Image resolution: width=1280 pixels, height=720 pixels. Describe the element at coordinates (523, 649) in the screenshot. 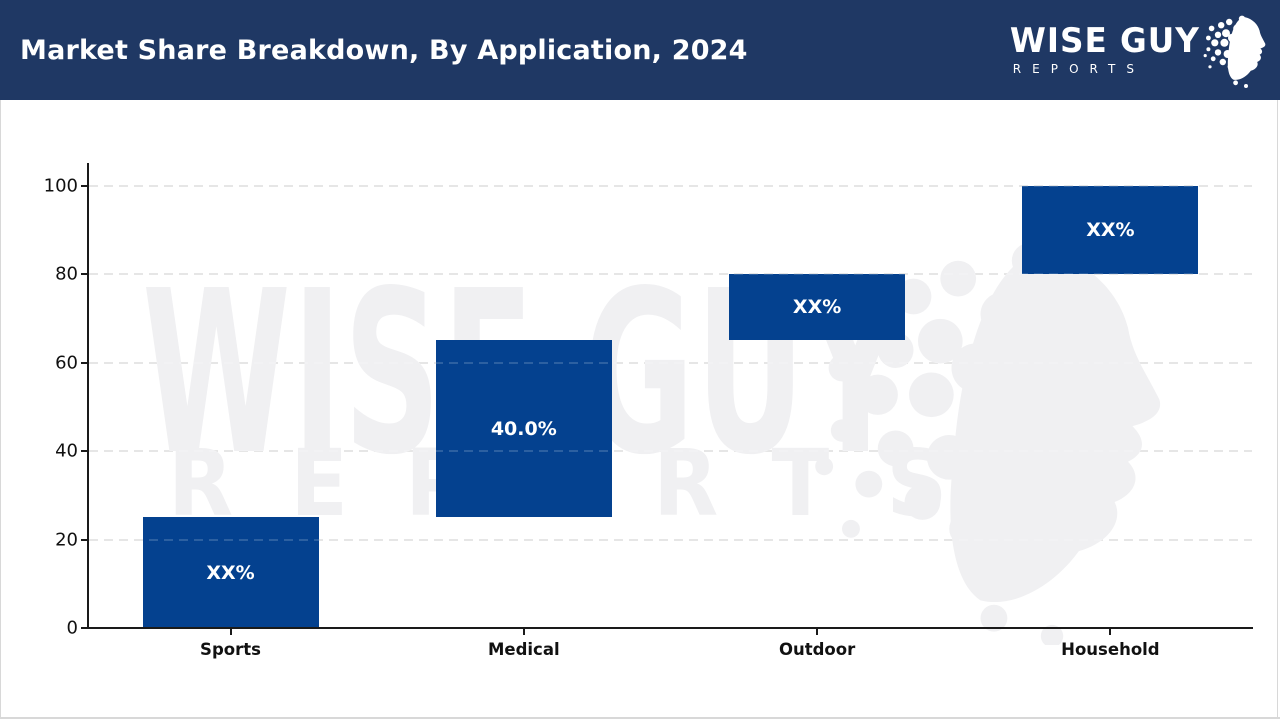

I see `x-tick-label: Medical` at that location.